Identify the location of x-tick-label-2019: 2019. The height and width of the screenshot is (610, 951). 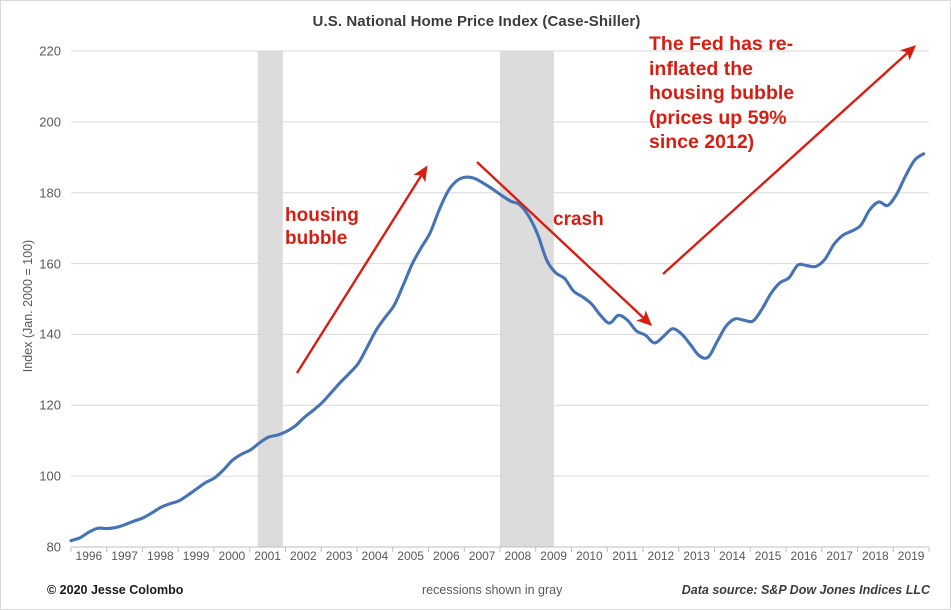
(911, 556).